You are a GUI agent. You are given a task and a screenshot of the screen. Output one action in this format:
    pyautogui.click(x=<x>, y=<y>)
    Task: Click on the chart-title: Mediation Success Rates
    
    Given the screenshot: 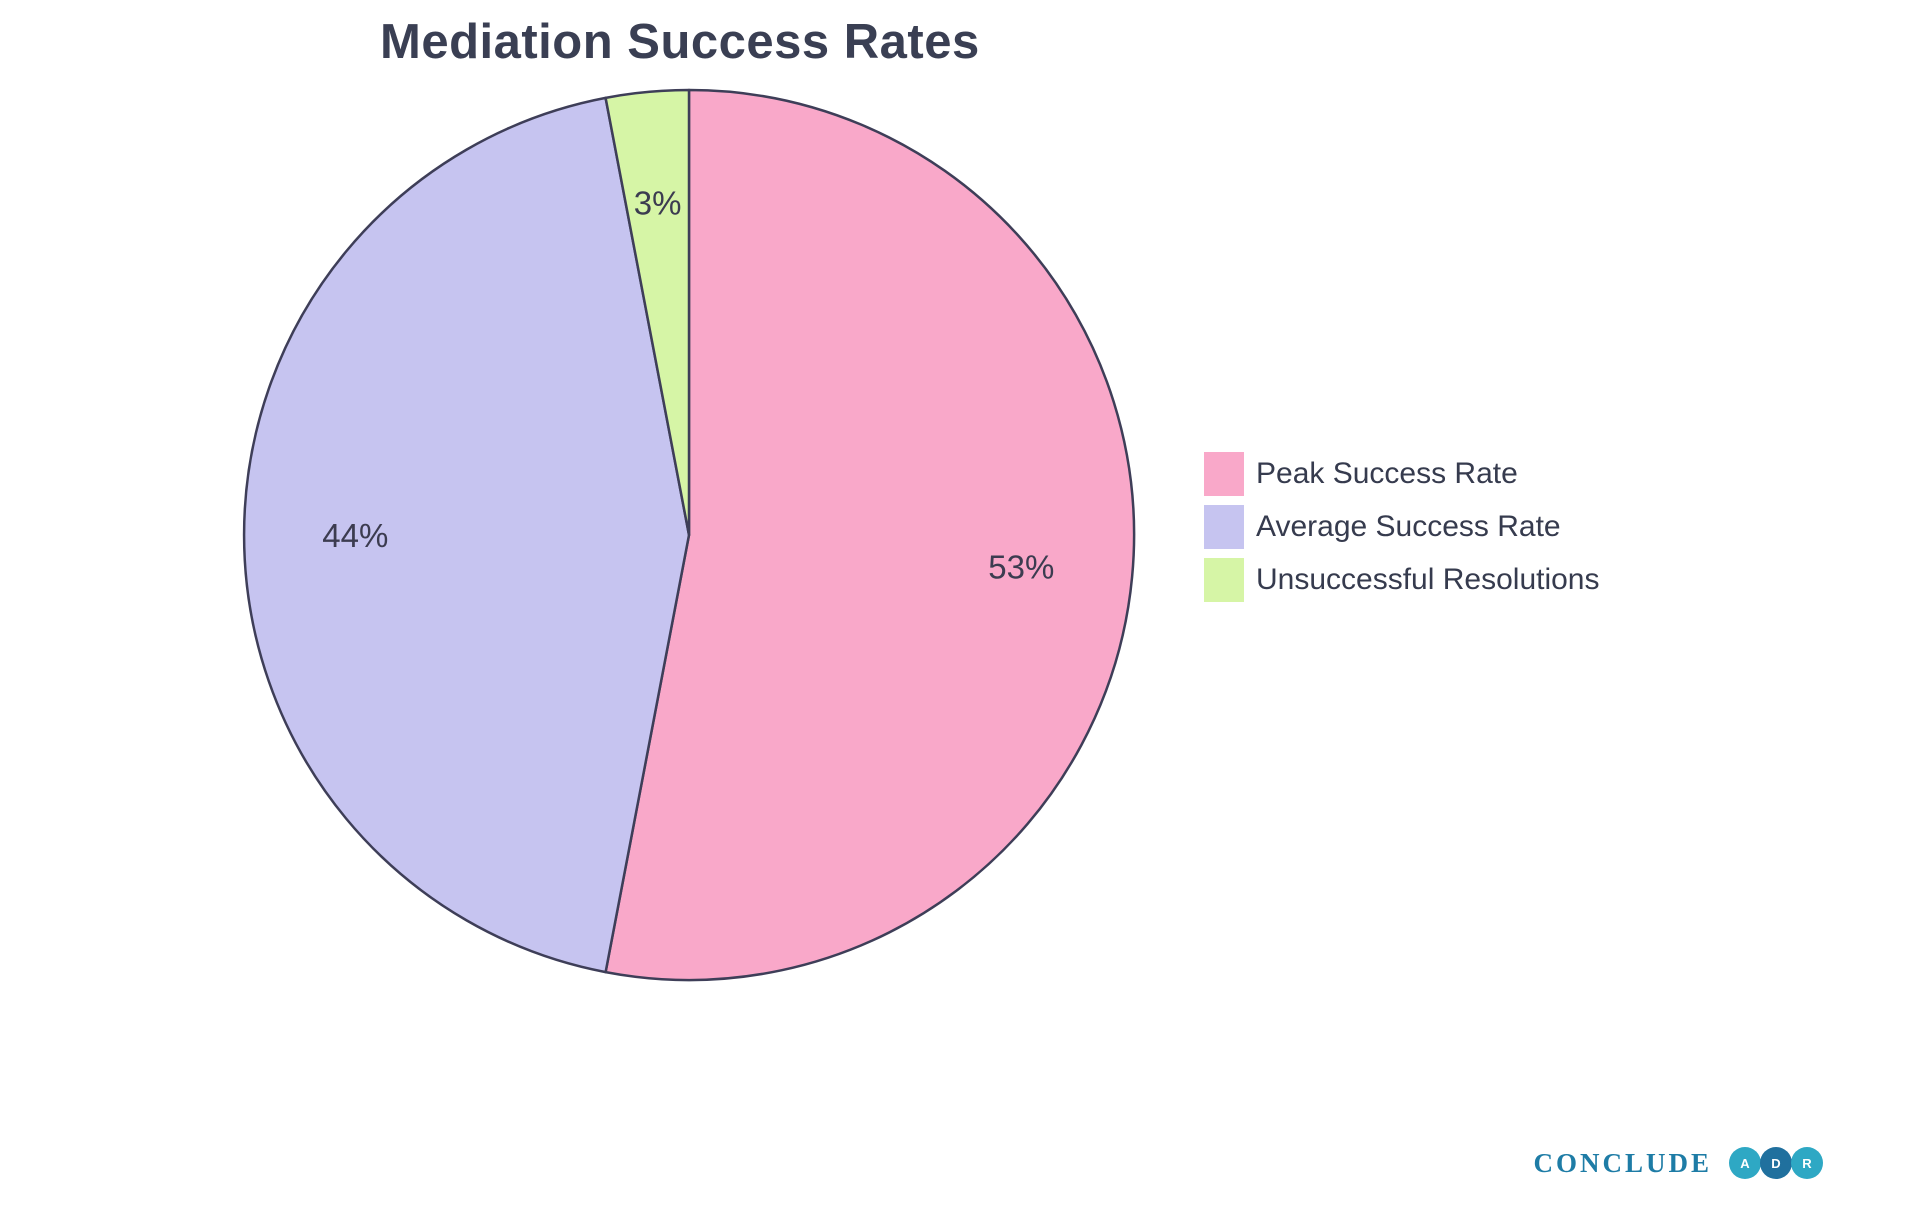 What is the action you would take?
    pyautogui.click(x=680, y=42)
    